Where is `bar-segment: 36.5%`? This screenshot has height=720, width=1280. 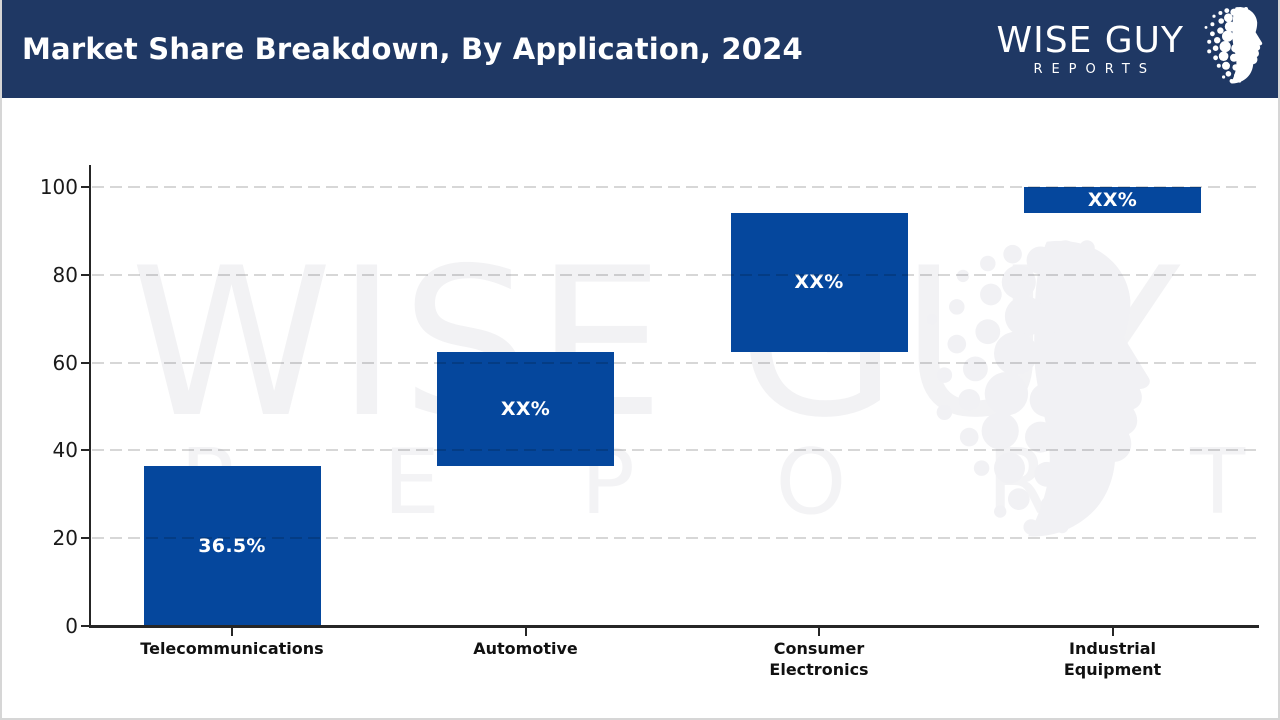
bar-segment: 36.5% is located at coordinates (232, 545).